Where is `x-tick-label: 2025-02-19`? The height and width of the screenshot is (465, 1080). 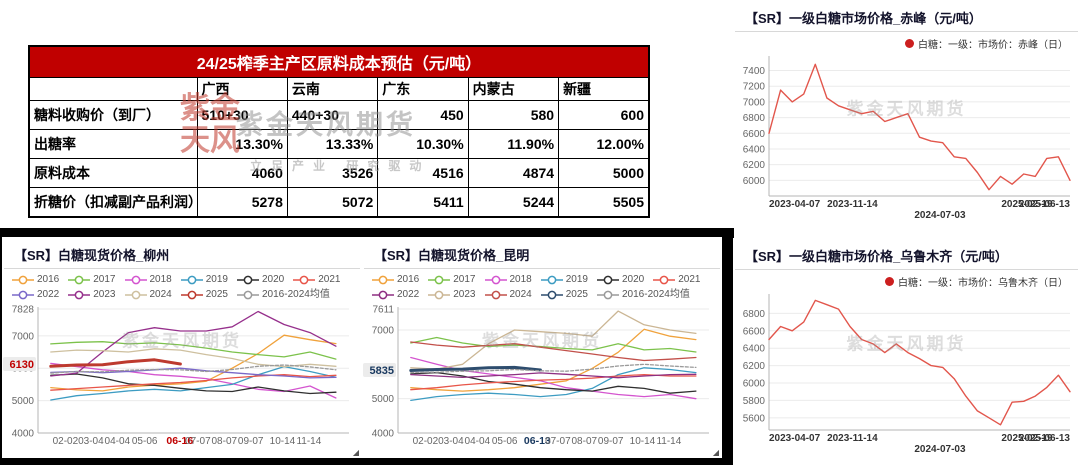
x-tick-label: 2025-02-19 is located at coordinates (1027, 204).